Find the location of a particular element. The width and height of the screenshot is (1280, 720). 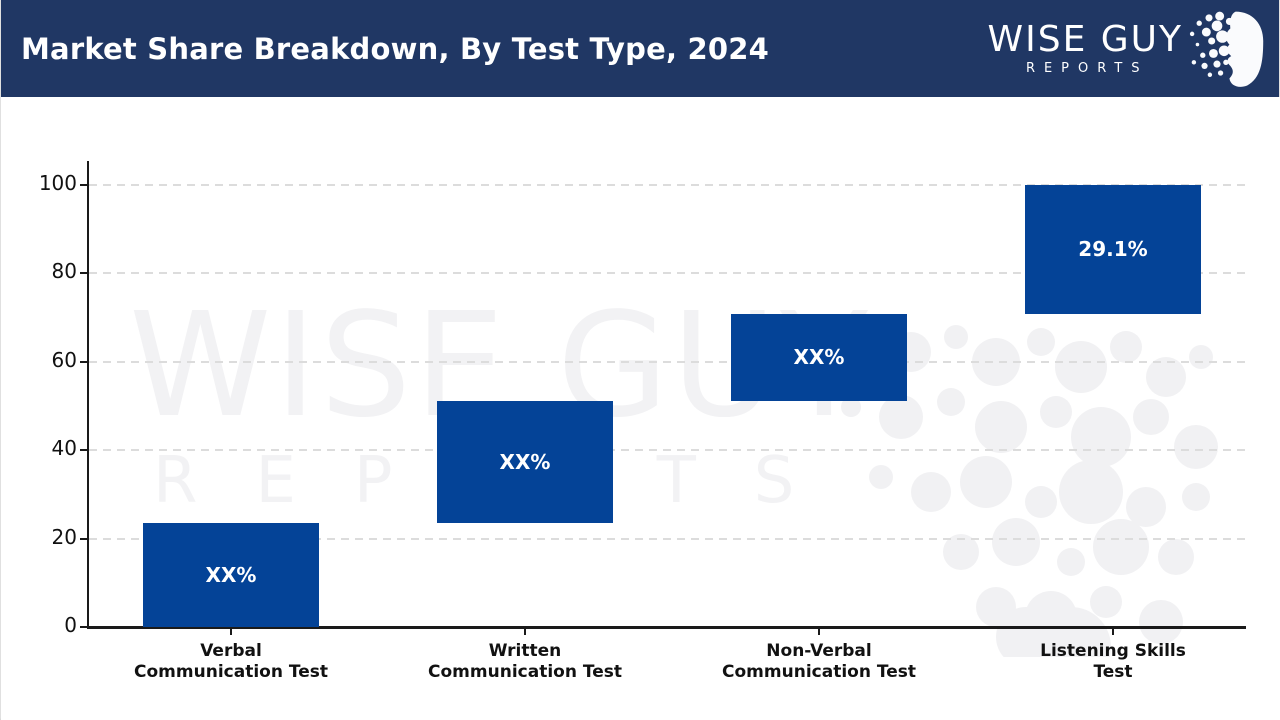

bar-segment-1: XX% is located at coordinates (525, 462).